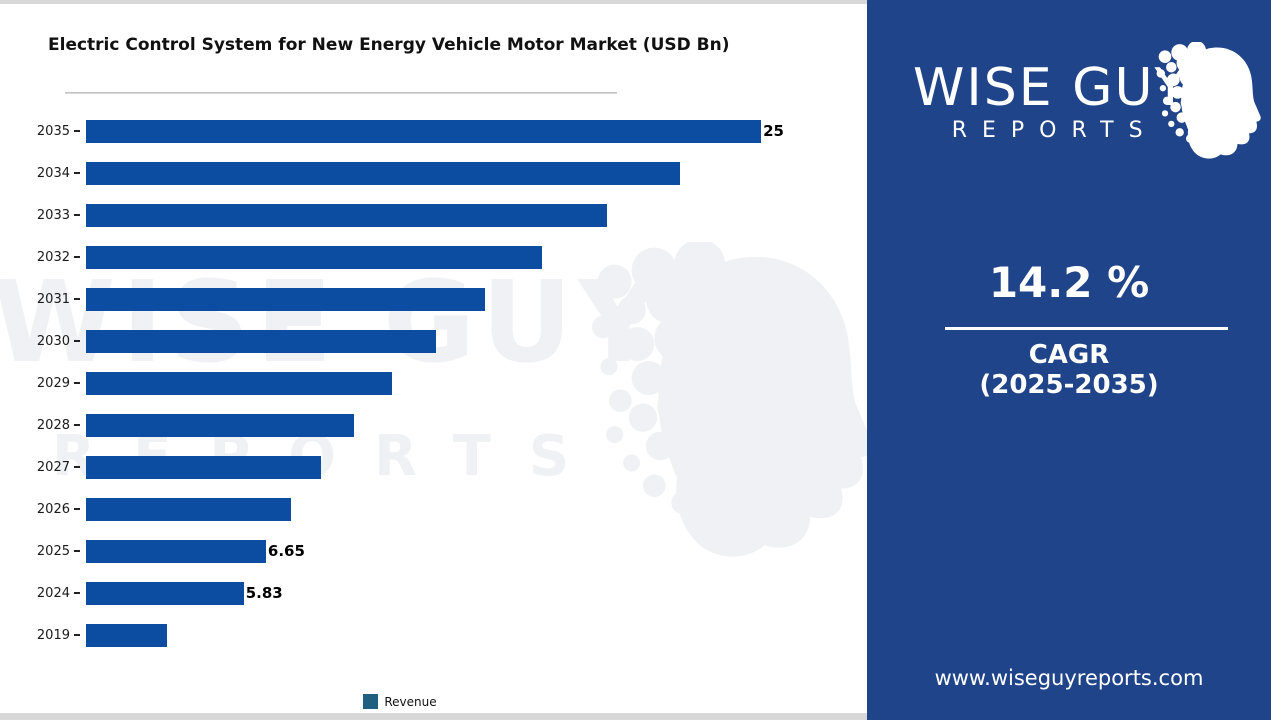 The width and height of the screenshot is (1271, 720). Describe the element at coordinates (1086, 328) in the screenshot. I see `cagr-divider` at that location.